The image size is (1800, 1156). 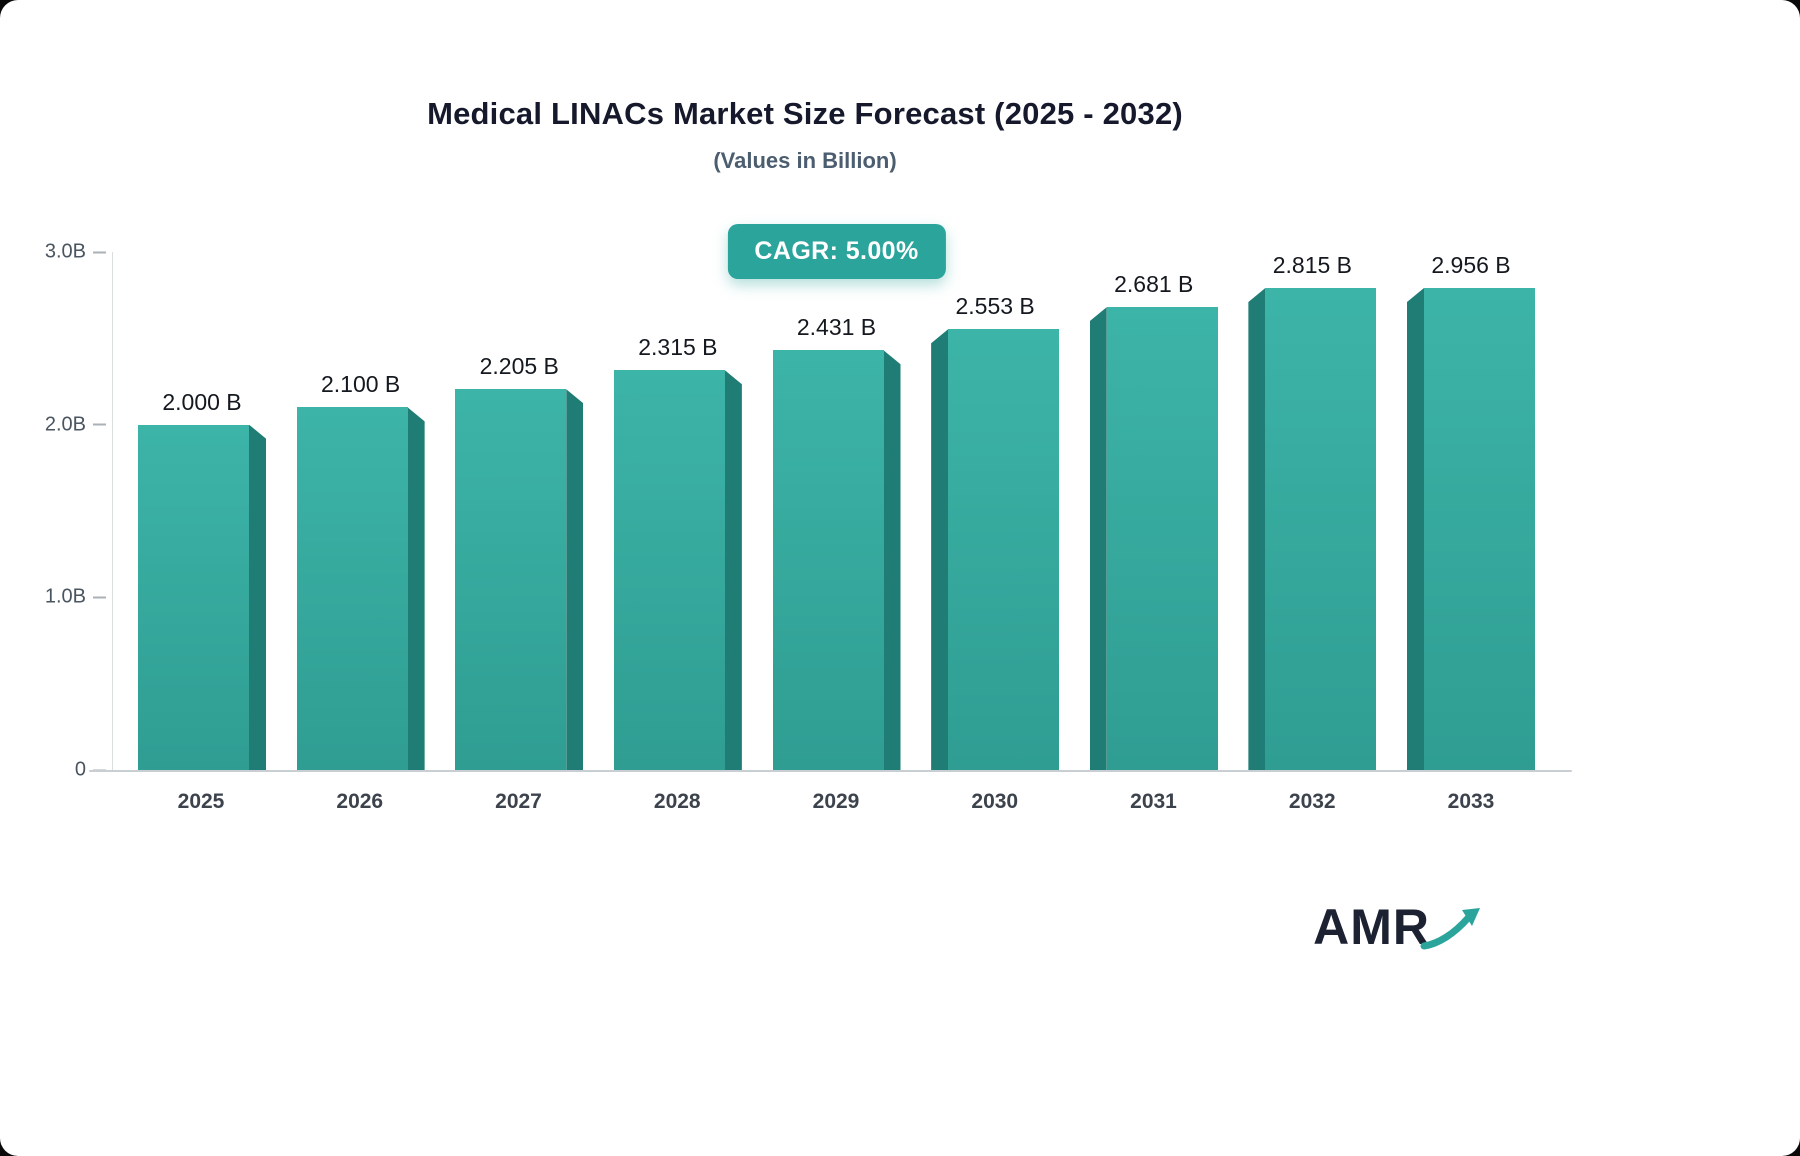 What do you see at coordinates (80, 769) in the screenshot?
I see `y-tick-label: 0` at bounding box center [80, 769].